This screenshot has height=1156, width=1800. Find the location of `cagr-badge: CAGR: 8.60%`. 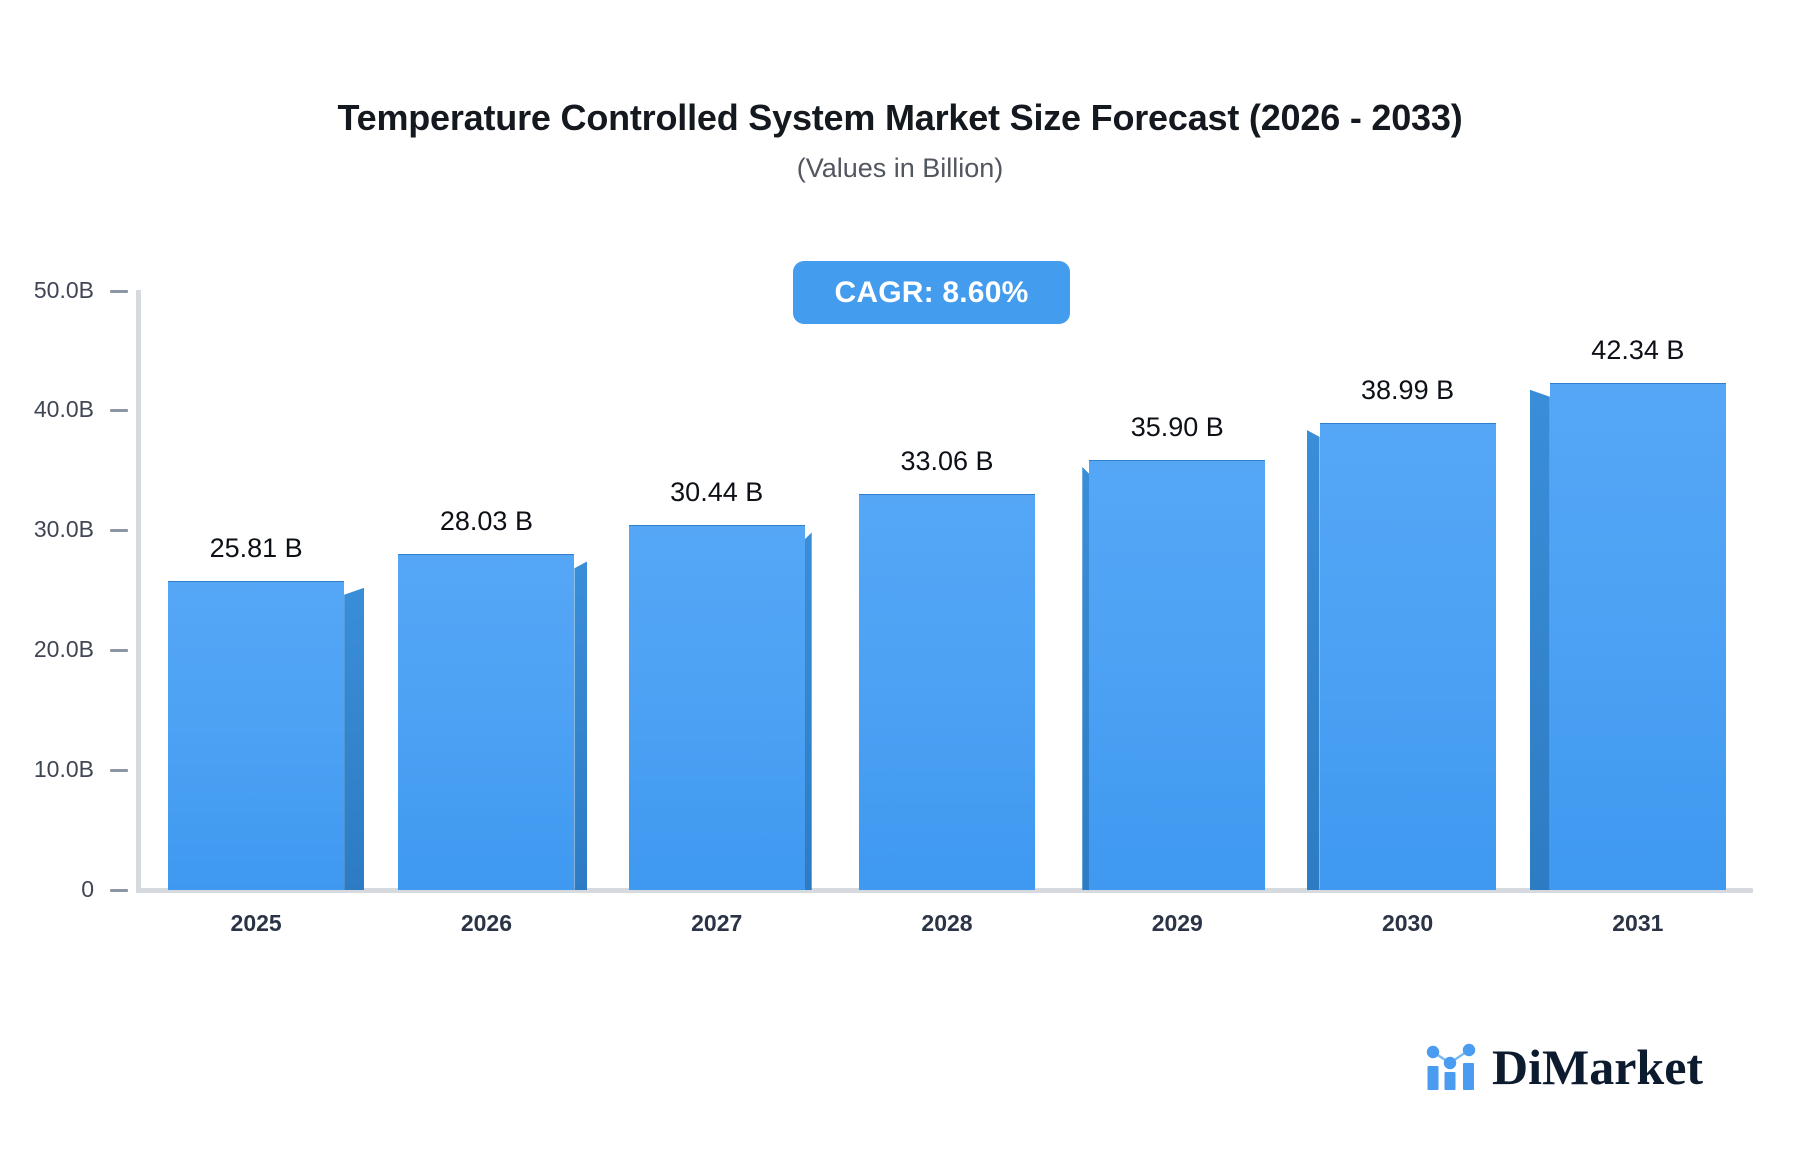

cagr-badge: CAGR: 8.60% is located at coordinates (931, 292).